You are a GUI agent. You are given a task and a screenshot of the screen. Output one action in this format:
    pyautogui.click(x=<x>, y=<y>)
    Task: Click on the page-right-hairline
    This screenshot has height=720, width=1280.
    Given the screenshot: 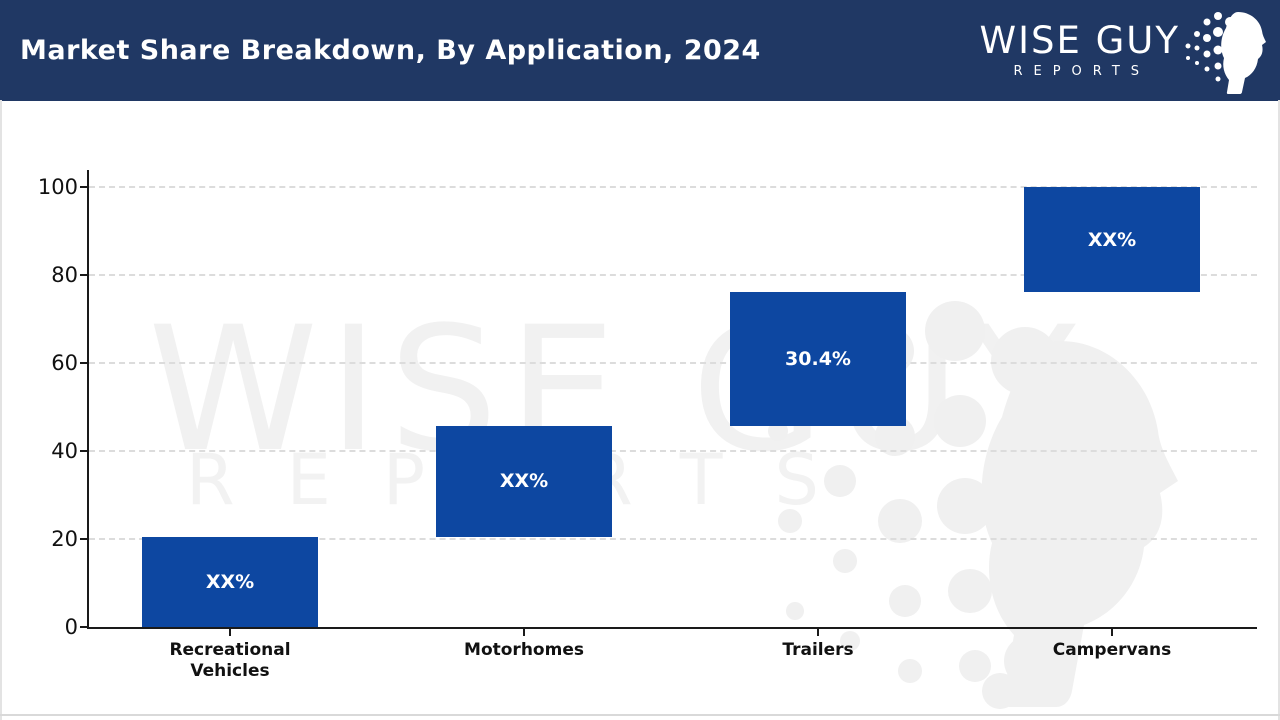 What is the action you would take?
    pyautogui.click(x=1279, y=410)
    